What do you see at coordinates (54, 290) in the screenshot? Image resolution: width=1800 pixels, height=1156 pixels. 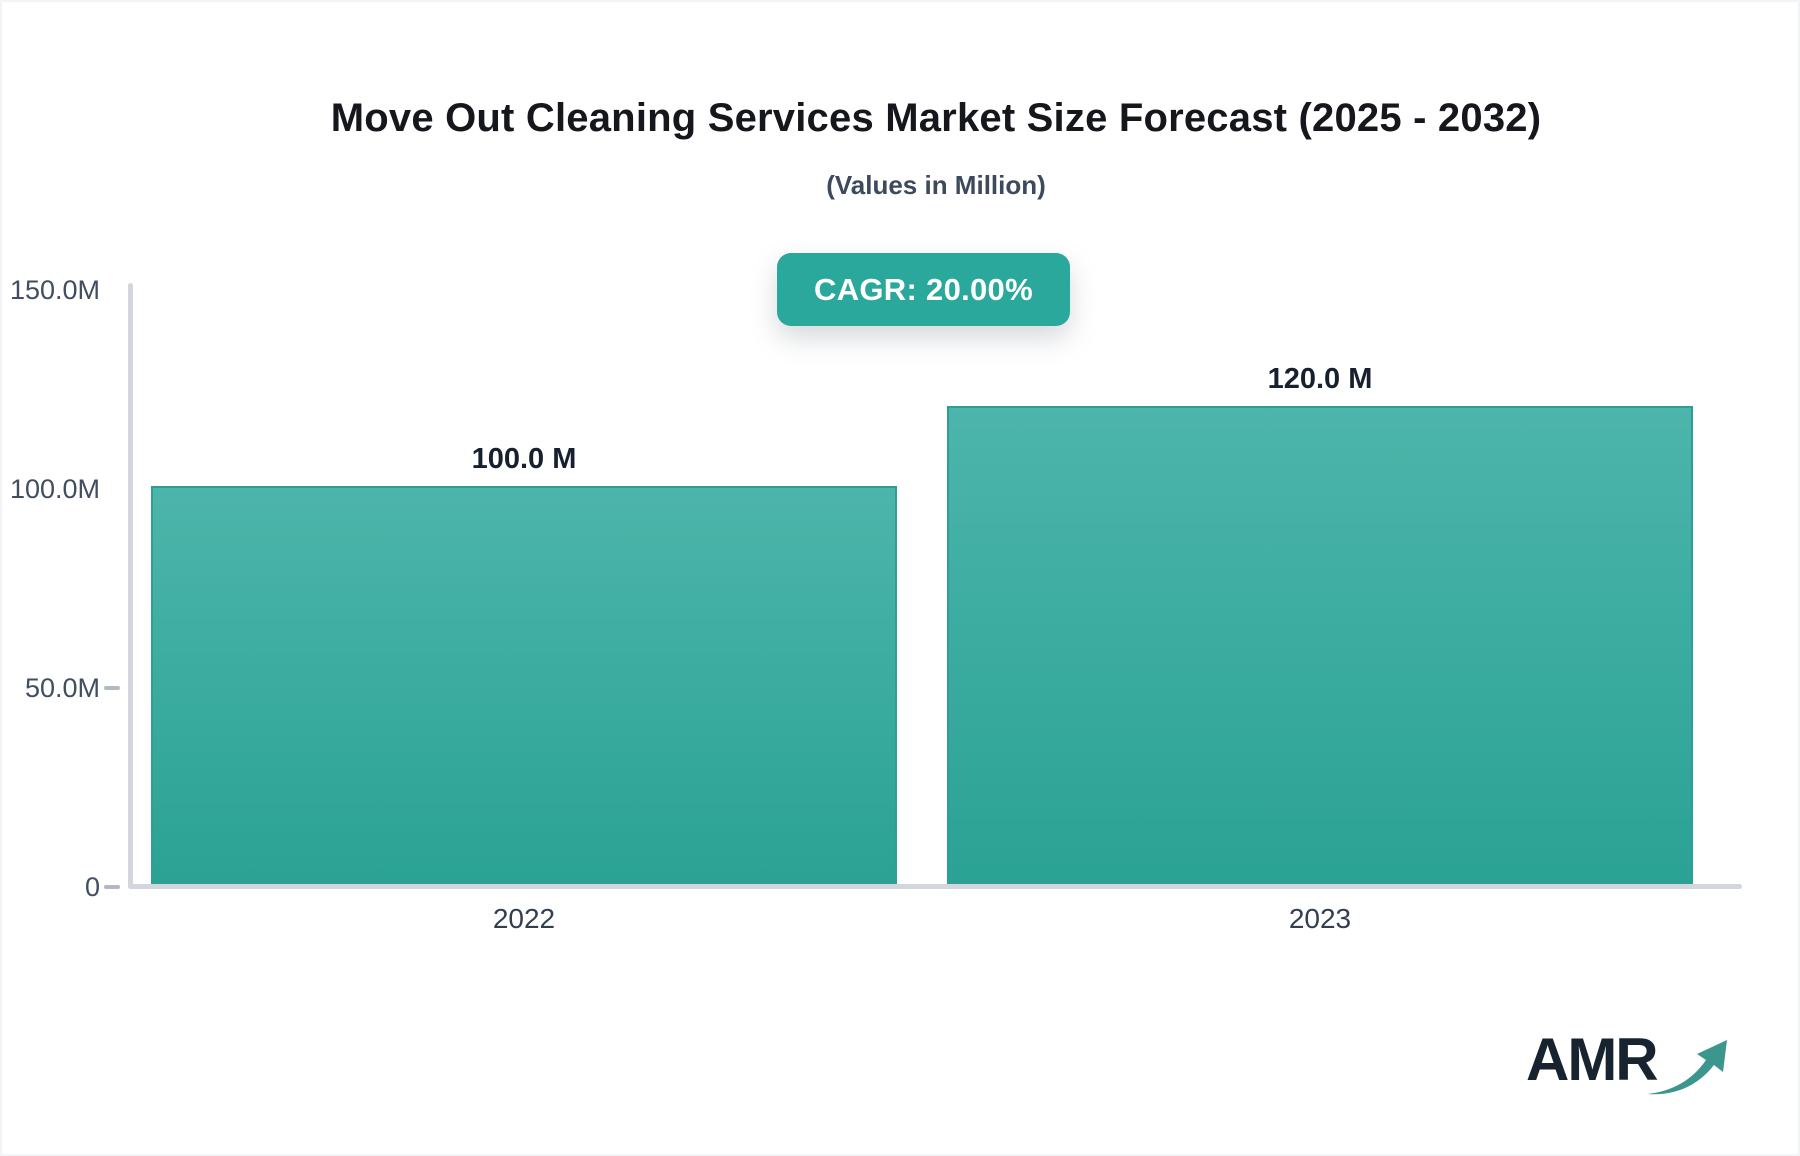 I see `y-axis-tick-label: 150.0M` at bounding box center [54, 290].